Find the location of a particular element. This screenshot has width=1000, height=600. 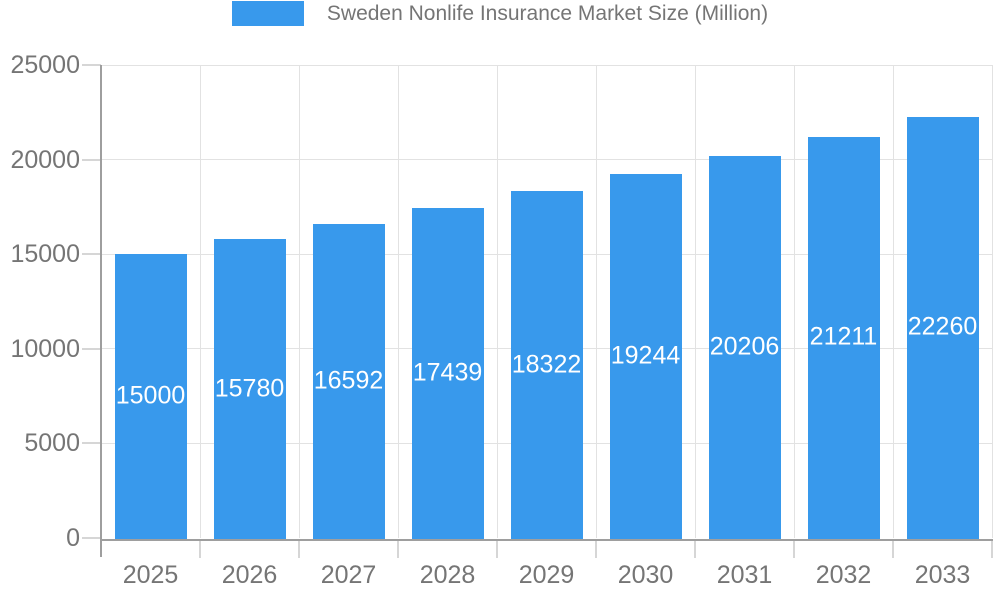

bar-value-label: 15780 is located at coordinates (249, 388).